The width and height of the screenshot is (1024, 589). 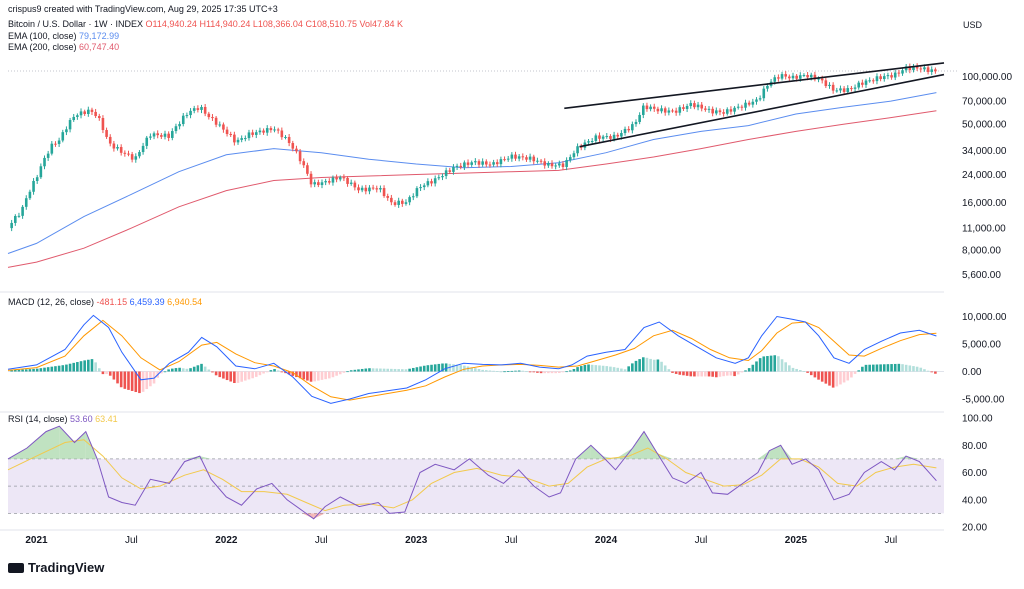 I want to click on brand-name: TradingView, so click(x=66, y=567).